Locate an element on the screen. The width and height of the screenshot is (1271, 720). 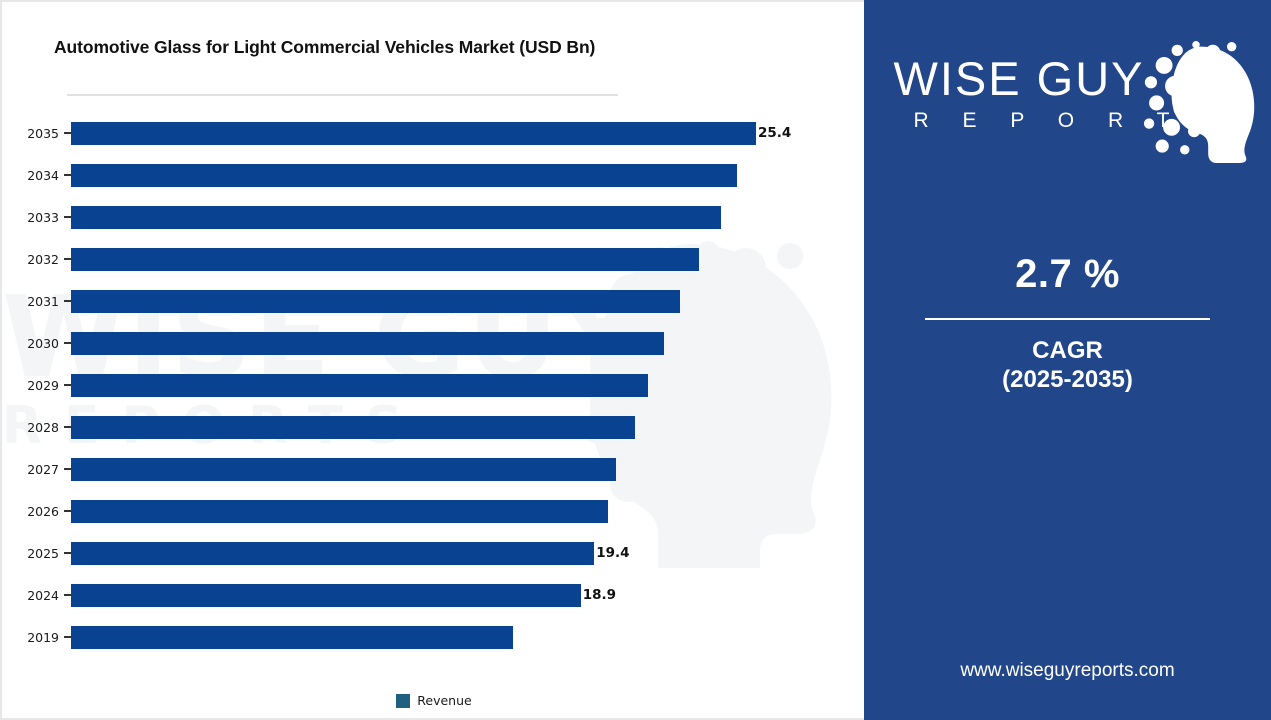
y-axis-label-2019: 2019 is located at coordinates (43, 637).